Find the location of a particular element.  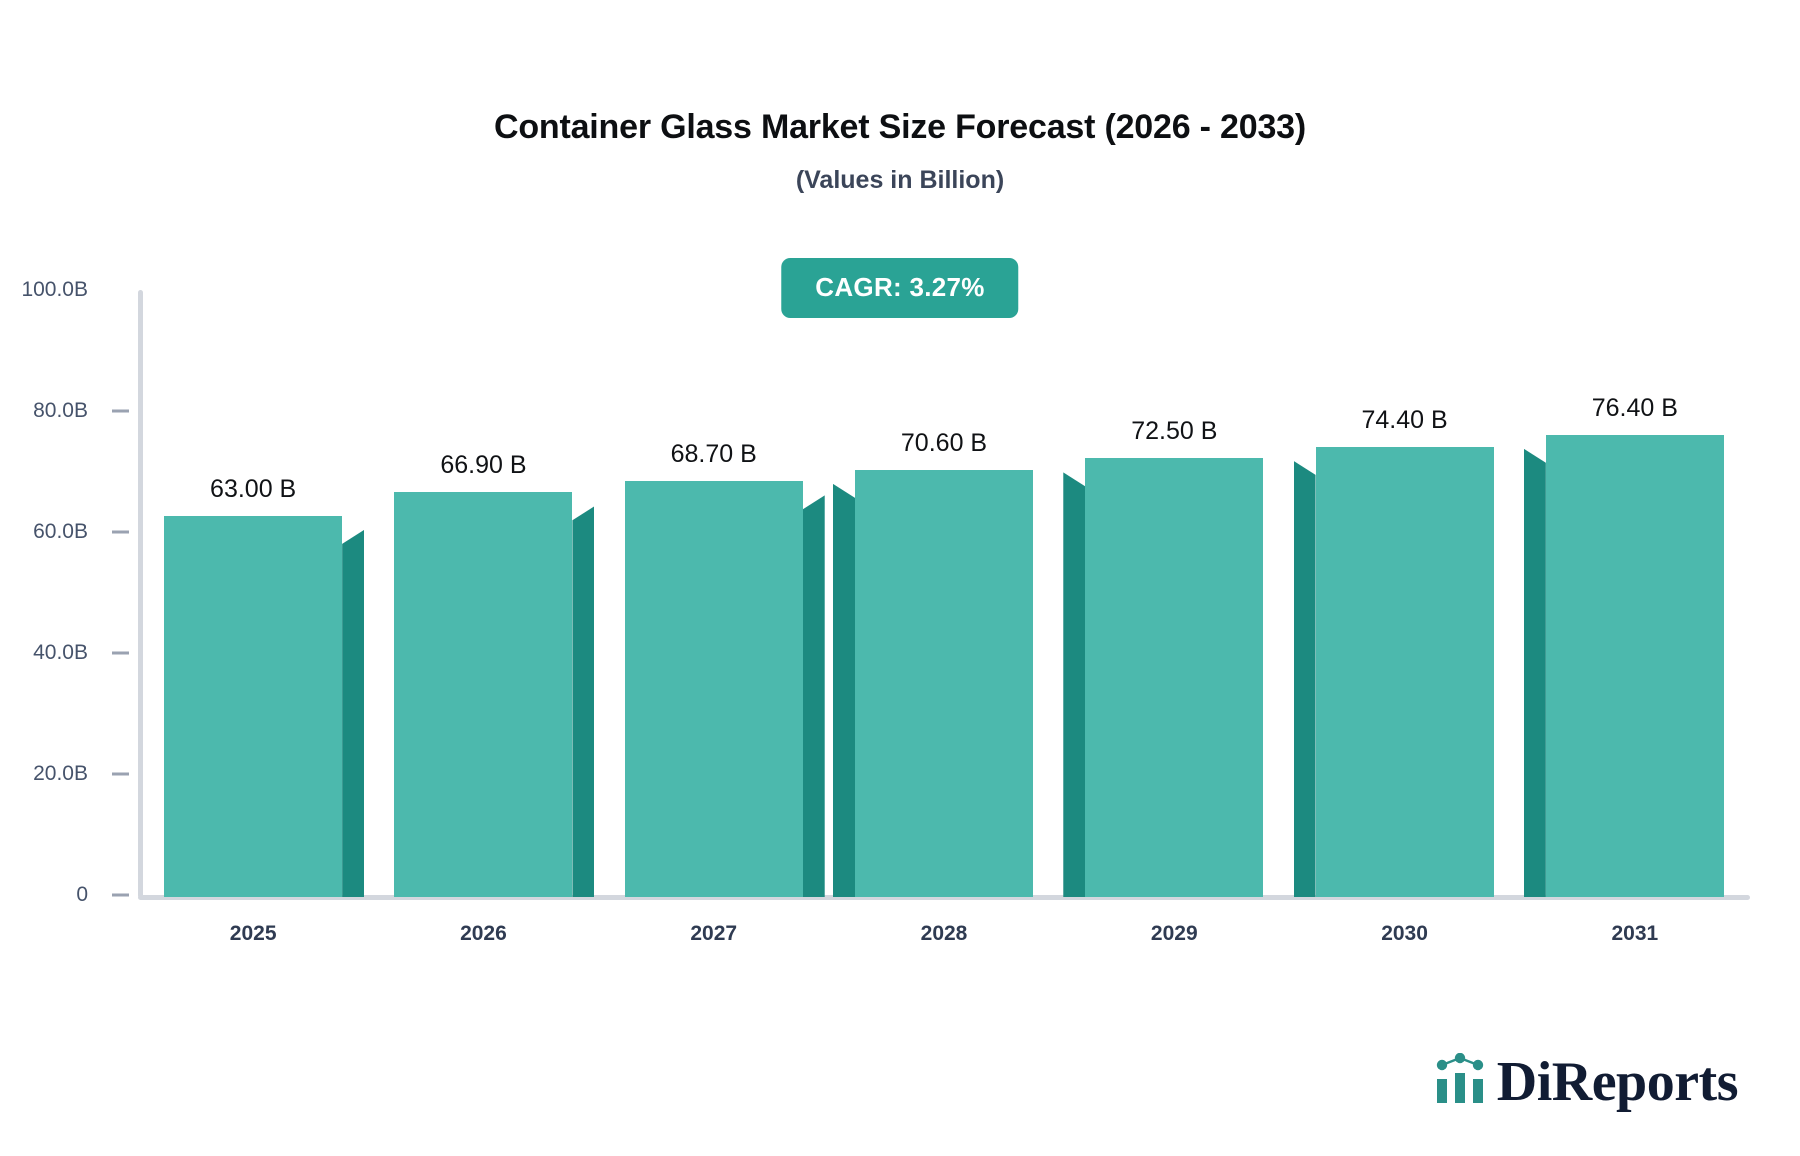

bar-value-label: 63.00 B is located at coordinates (253, 488).